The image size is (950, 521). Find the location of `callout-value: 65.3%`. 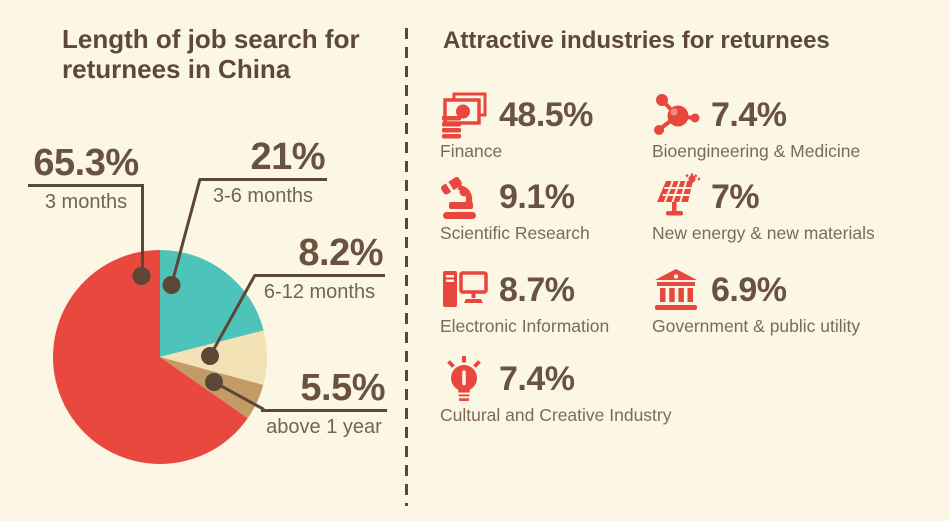

callout-value: 65.3% is located at coordinates (86, 163).